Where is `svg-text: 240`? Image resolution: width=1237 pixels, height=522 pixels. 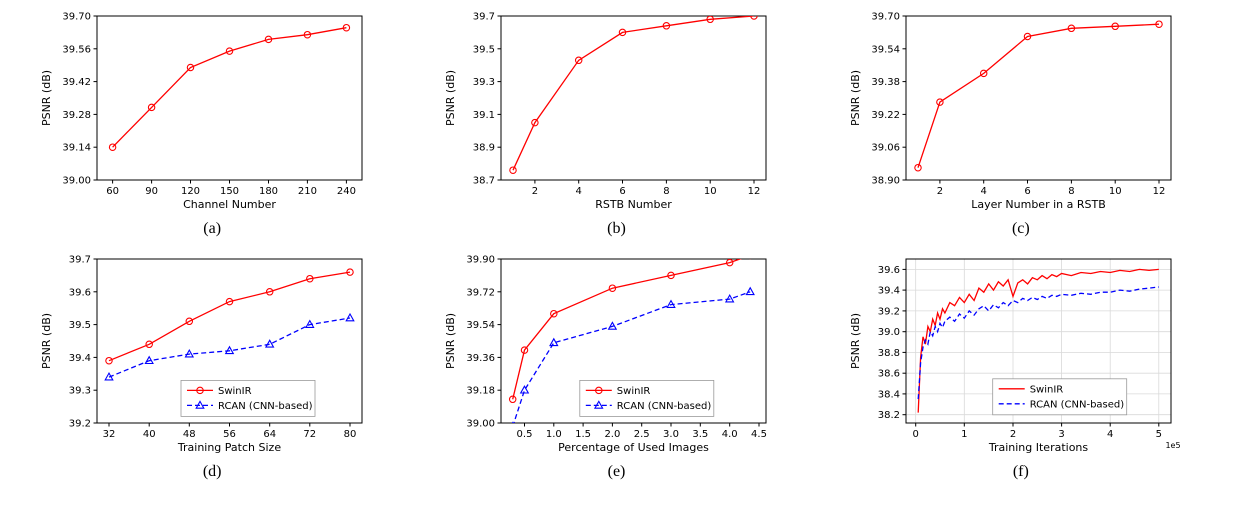 svg-text: 240 is located at coordinates (346, 191).